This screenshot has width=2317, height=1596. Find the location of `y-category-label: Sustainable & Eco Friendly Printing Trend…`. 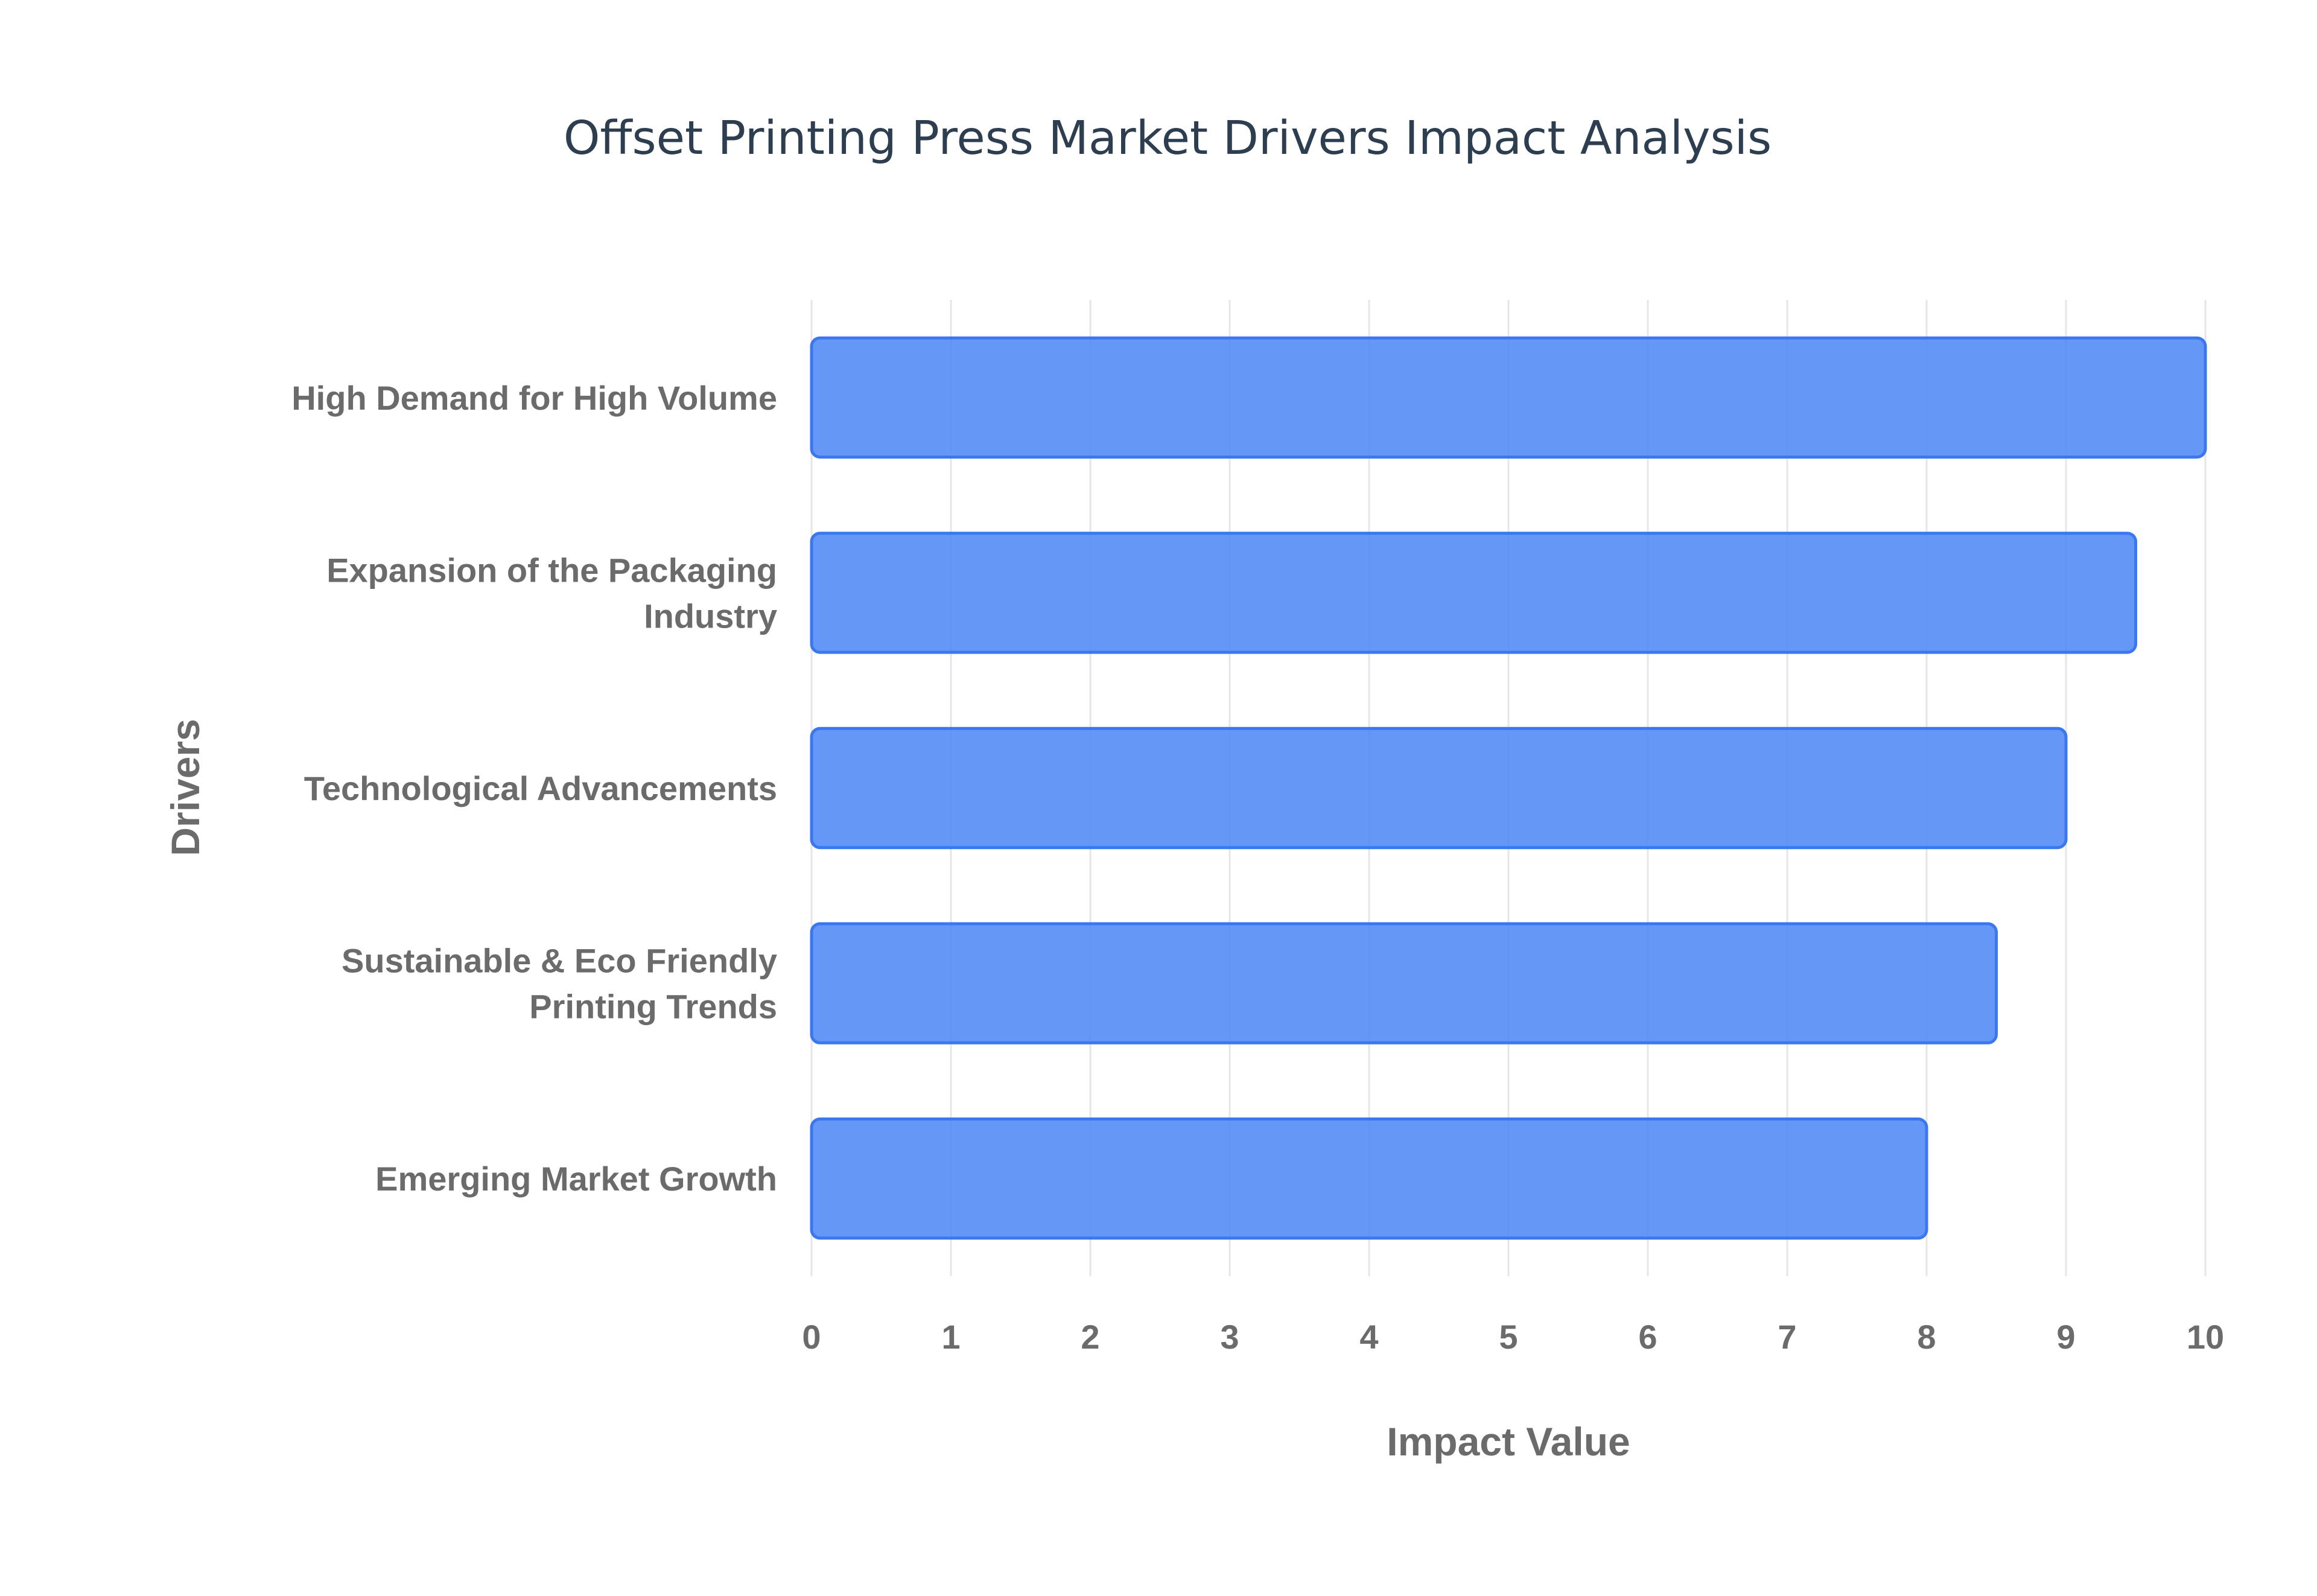

y-category-label: Sustainable & Eco Friendly Printing Trend… is located at coordinates (559, 984).